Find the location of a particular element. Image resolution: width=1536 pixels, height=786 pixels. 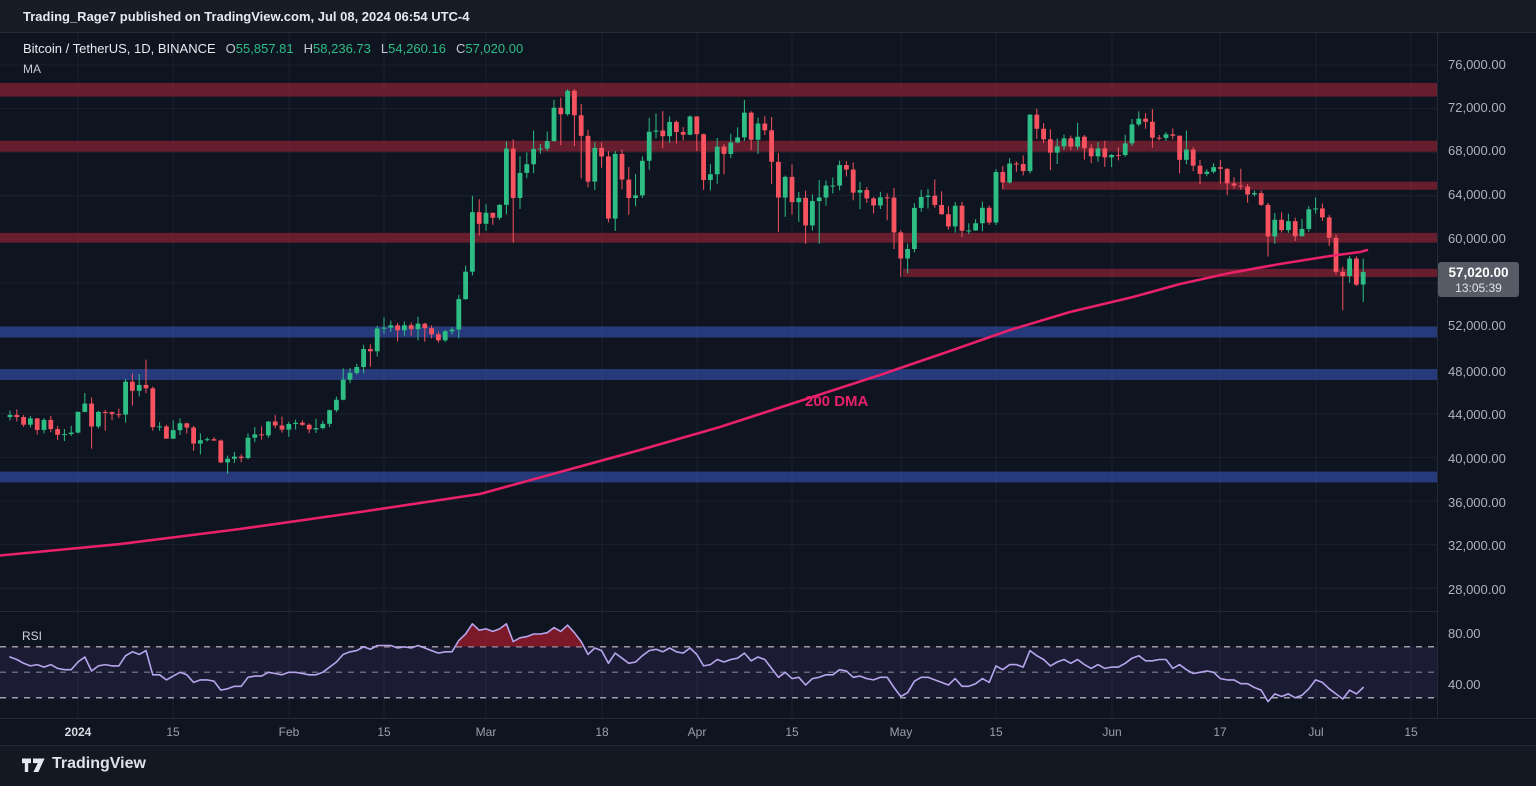

price-axis-label: 80.00 is located at coordinates (1464, 633).